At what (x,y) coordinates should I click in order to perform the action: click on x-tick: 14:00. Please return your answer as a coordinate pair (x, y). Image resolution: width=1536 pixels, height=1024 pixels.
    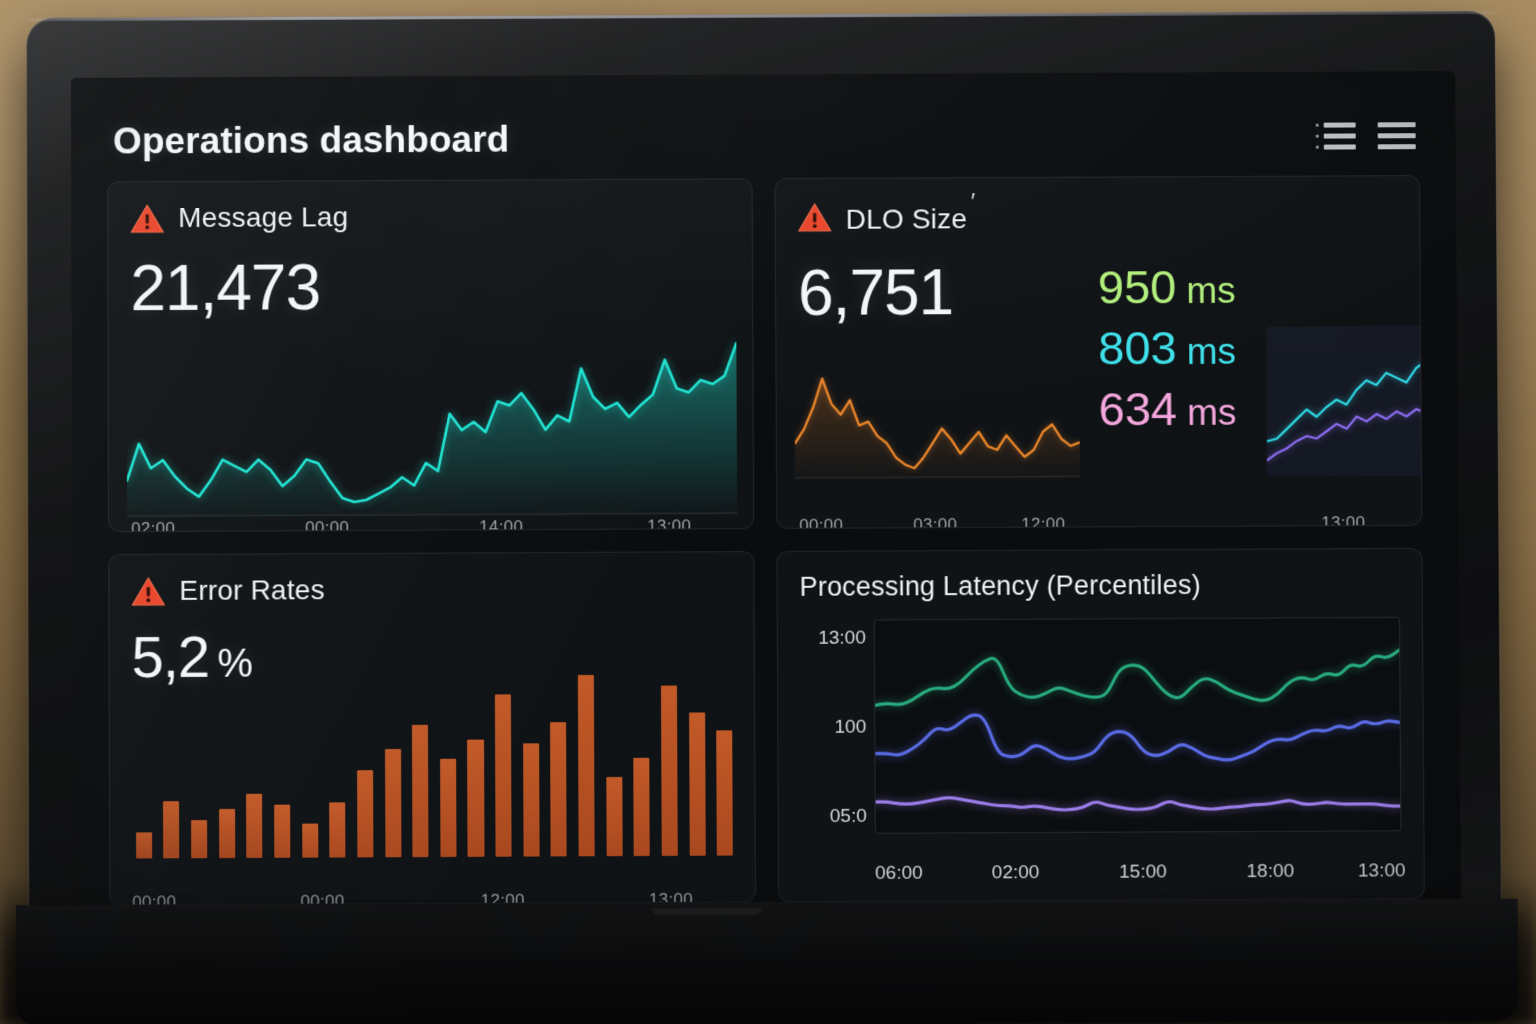
    Looking at the image, I should click on (501, 525).